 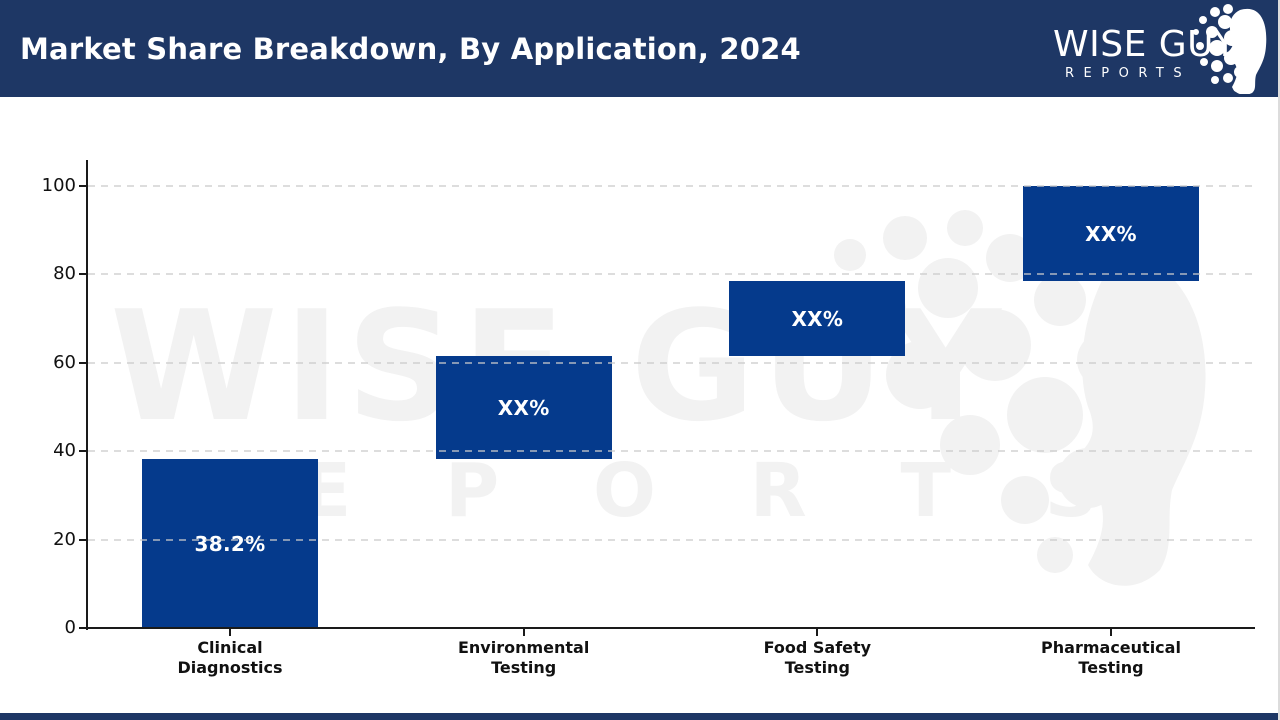 What do you see at coordinates (1111, 647) in the screenshot?
I see `x-category-label-line: Pharmaceutical` at bounding box center [1111, 647].